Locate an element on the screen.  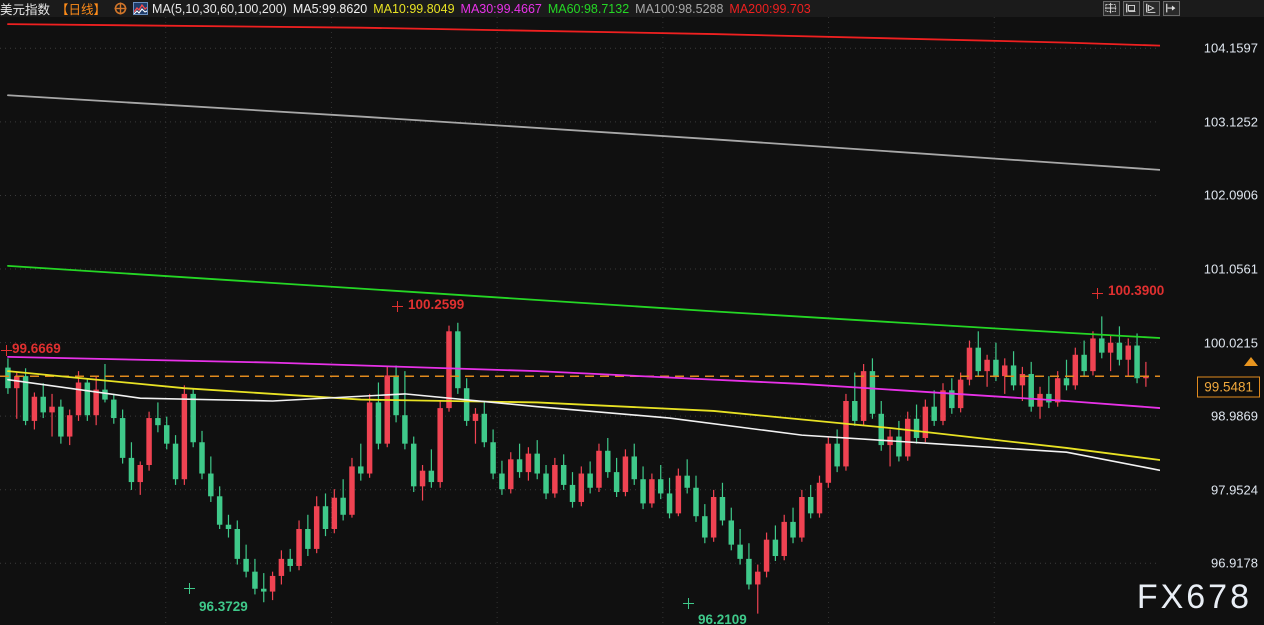
period-label: 【日线】 is located at coordinates (81, 10).